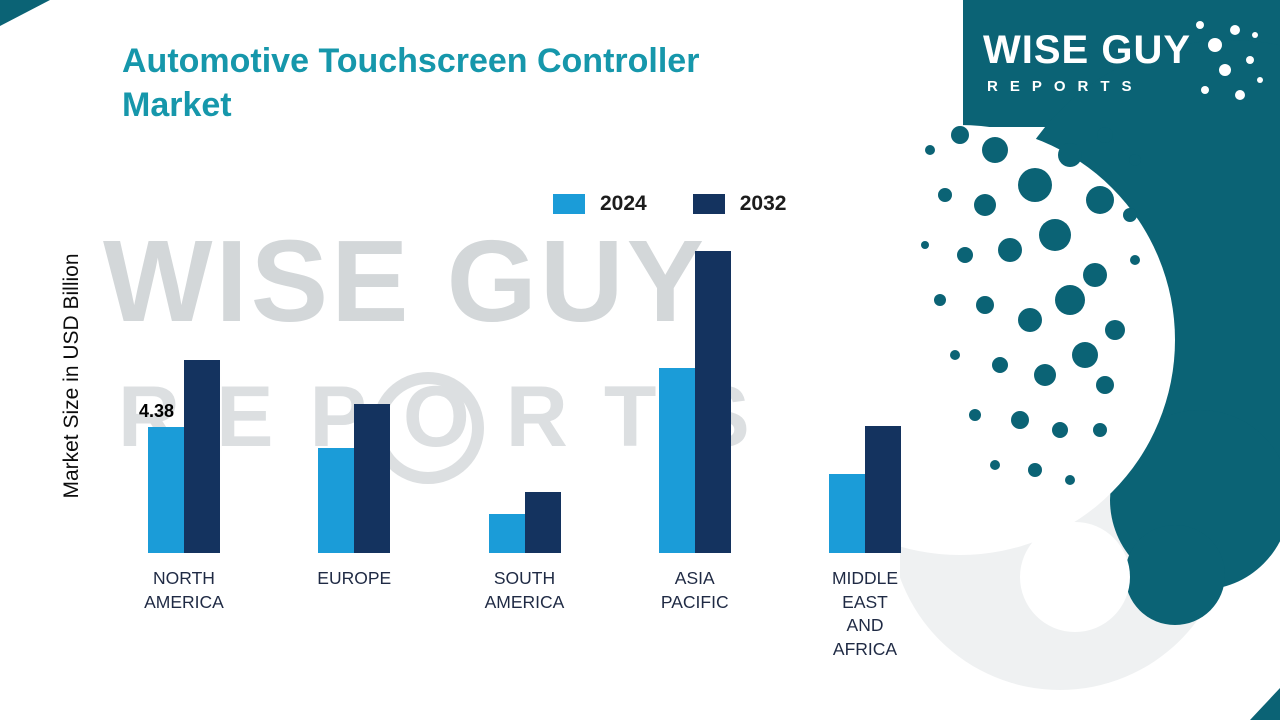 The image size is (1280, 720). I want to click on legend-item-2032: 2032, so click(739, 204).